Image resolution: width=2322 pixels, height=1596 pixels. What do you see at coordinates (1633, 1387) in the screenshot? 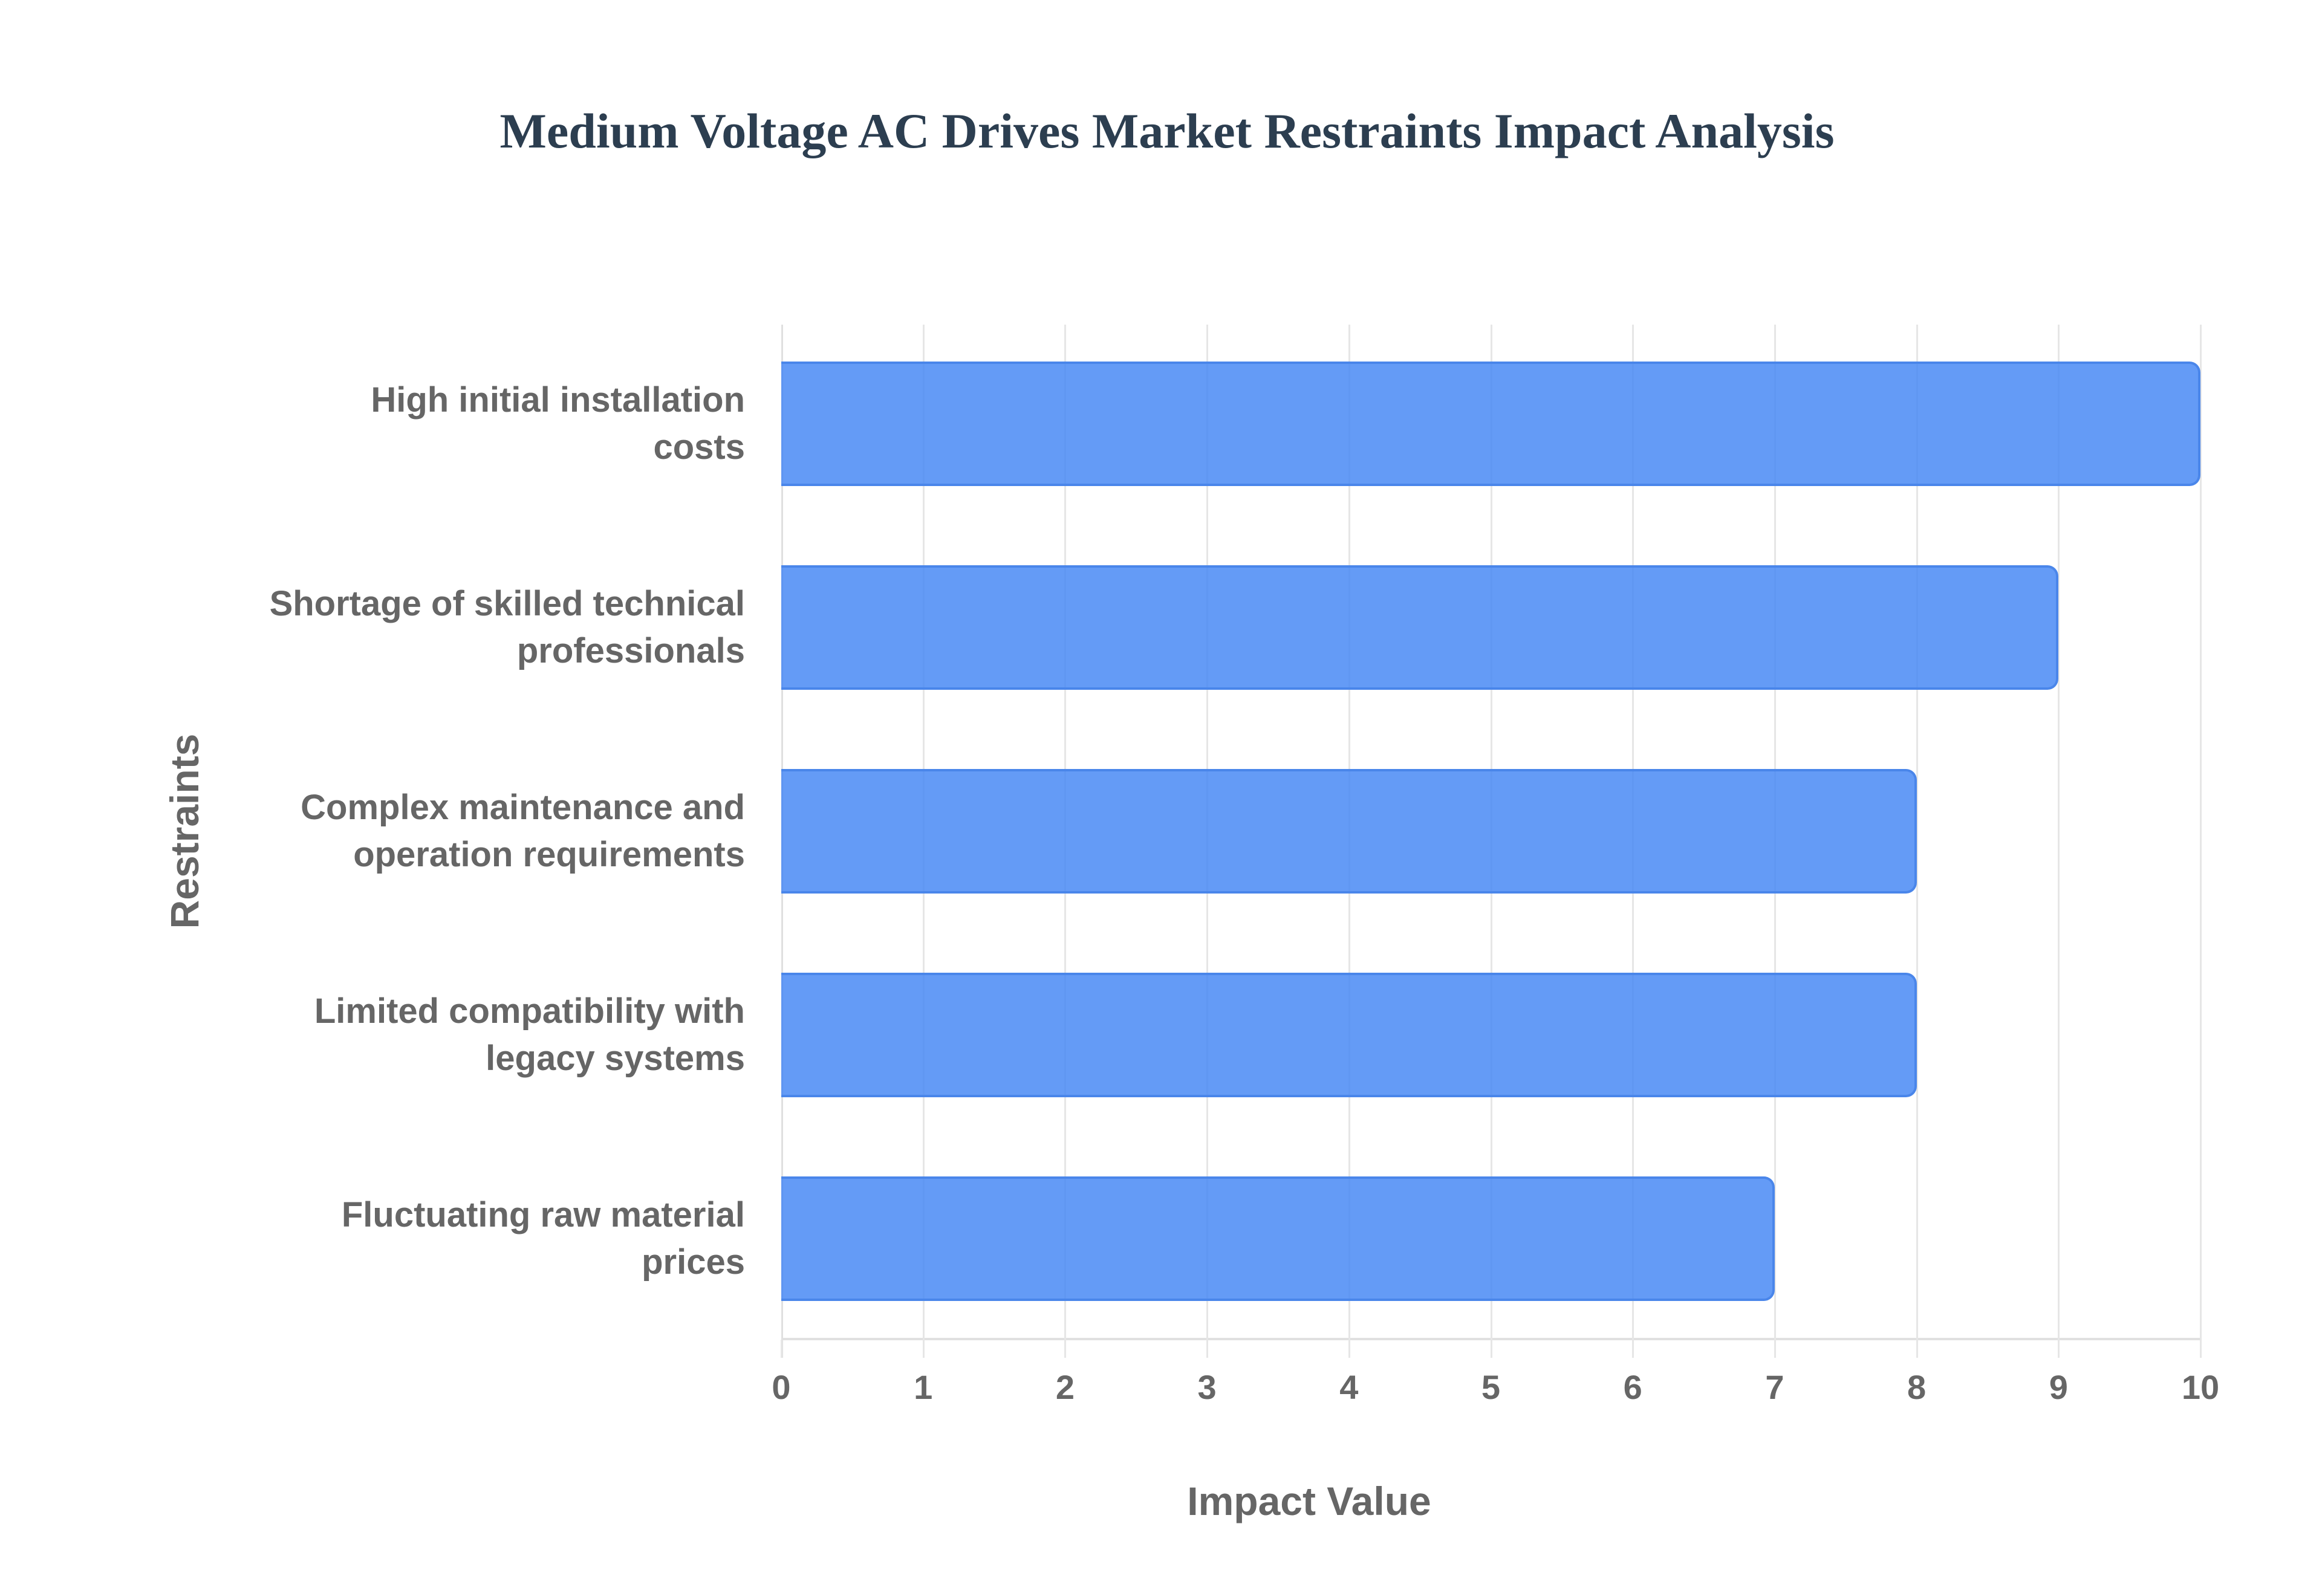
I see `x-tick-label: 6` at bounding box center [1633, 1387].